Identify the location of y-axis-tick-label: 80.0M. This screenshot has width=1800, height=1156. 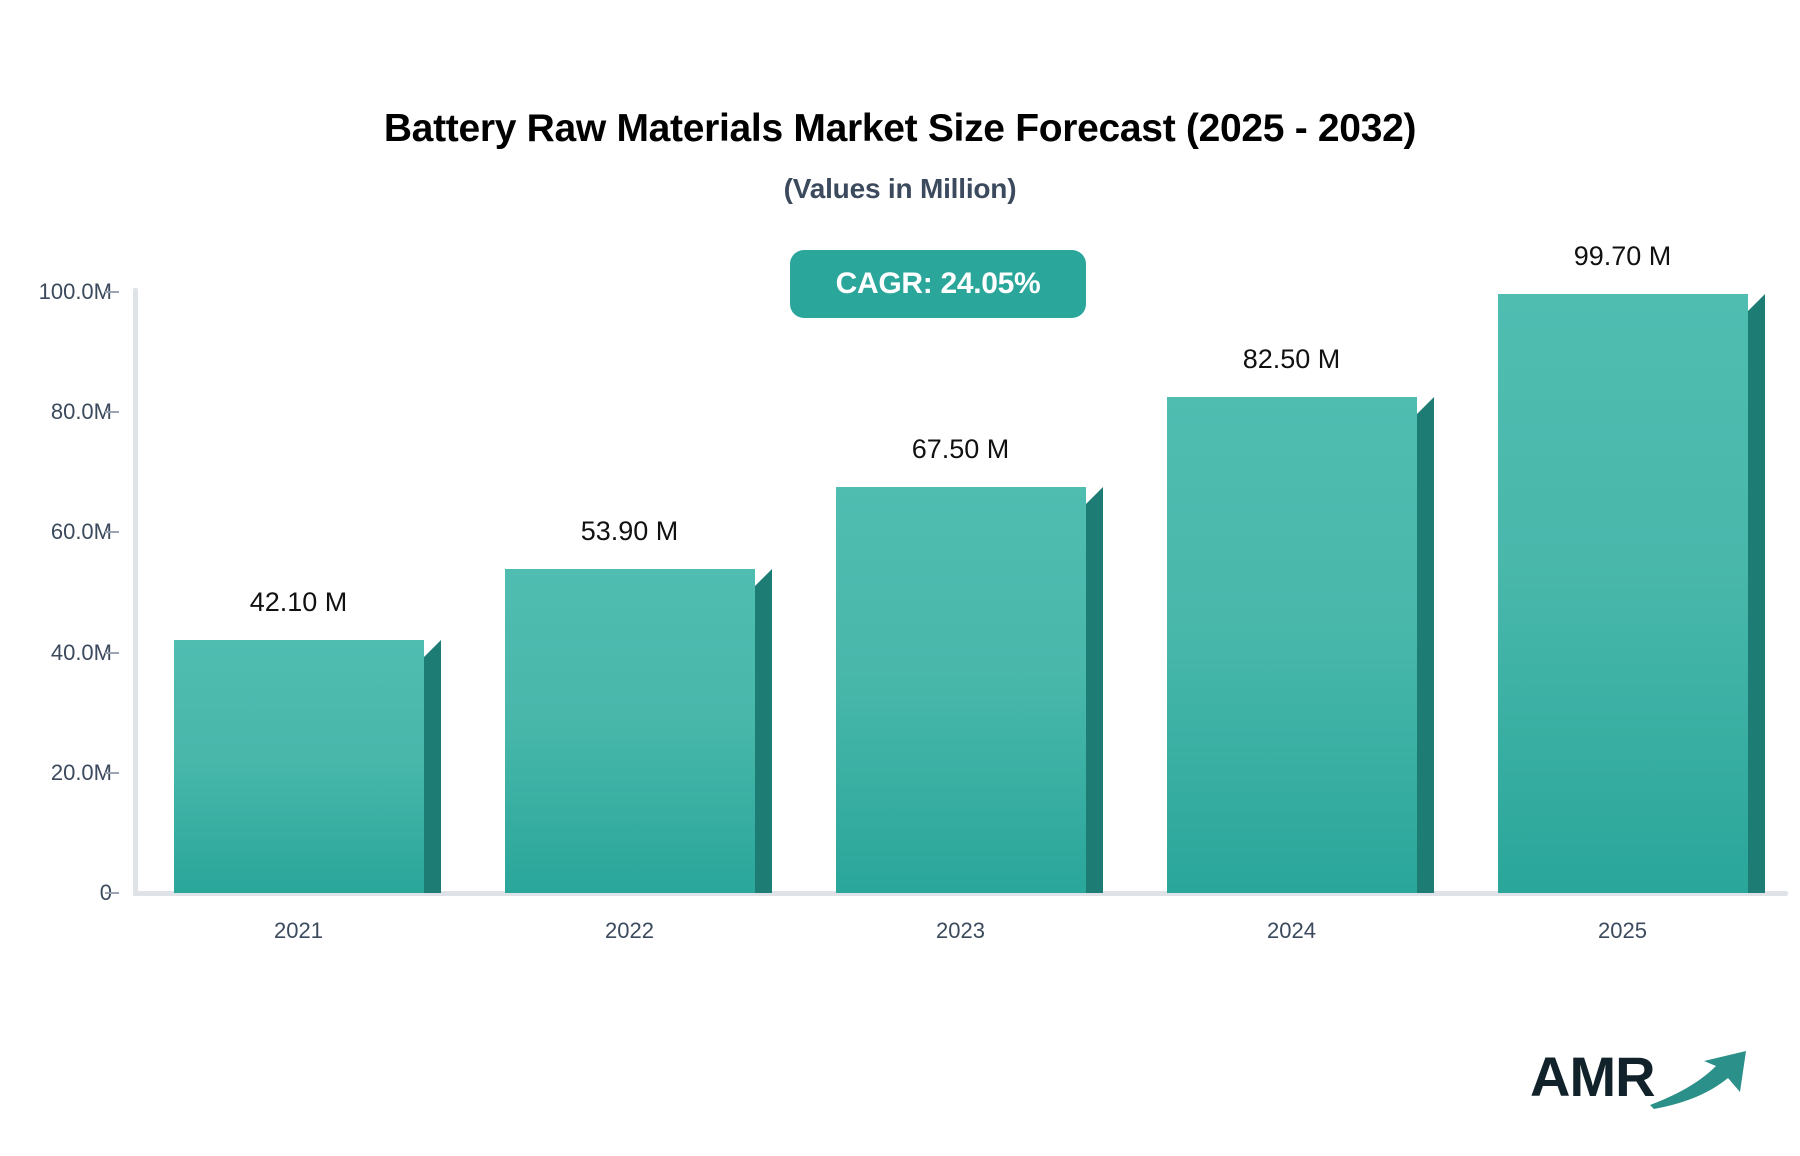
(81, 412).